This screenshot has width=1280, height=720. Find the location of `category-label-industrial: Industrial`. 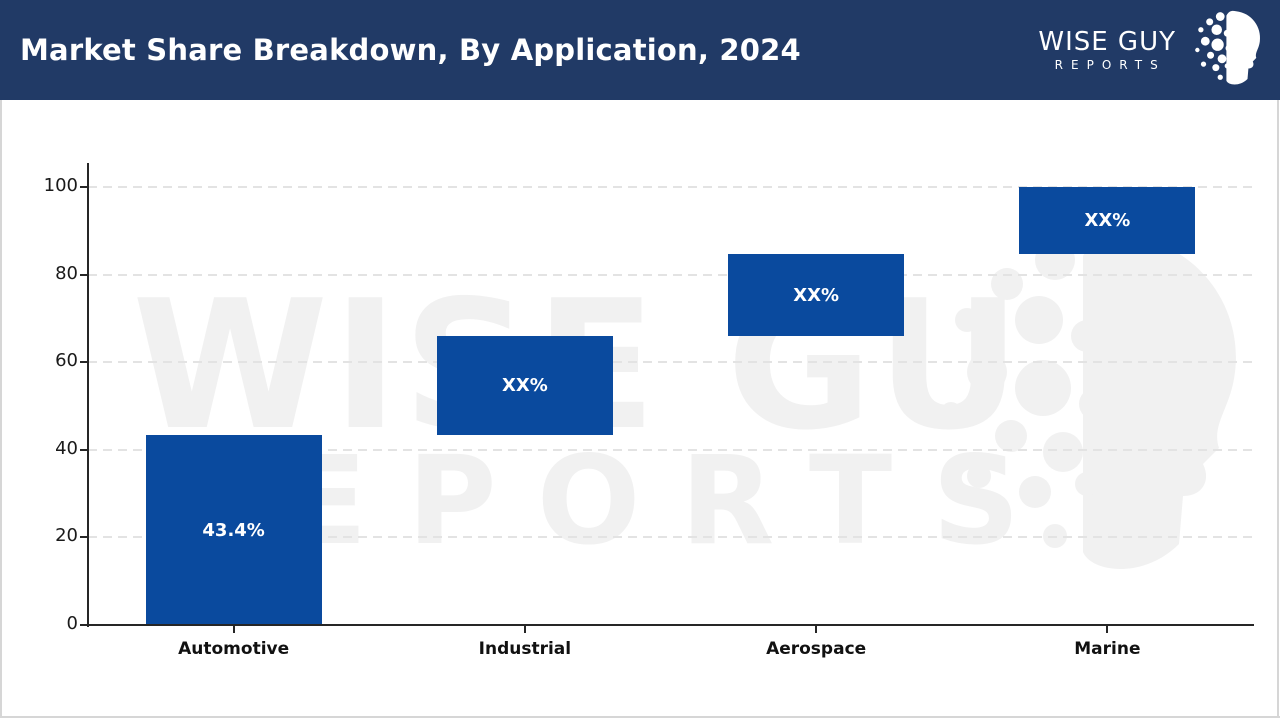

category-label-industrial: Industrial is located at coordinates (525, 649).